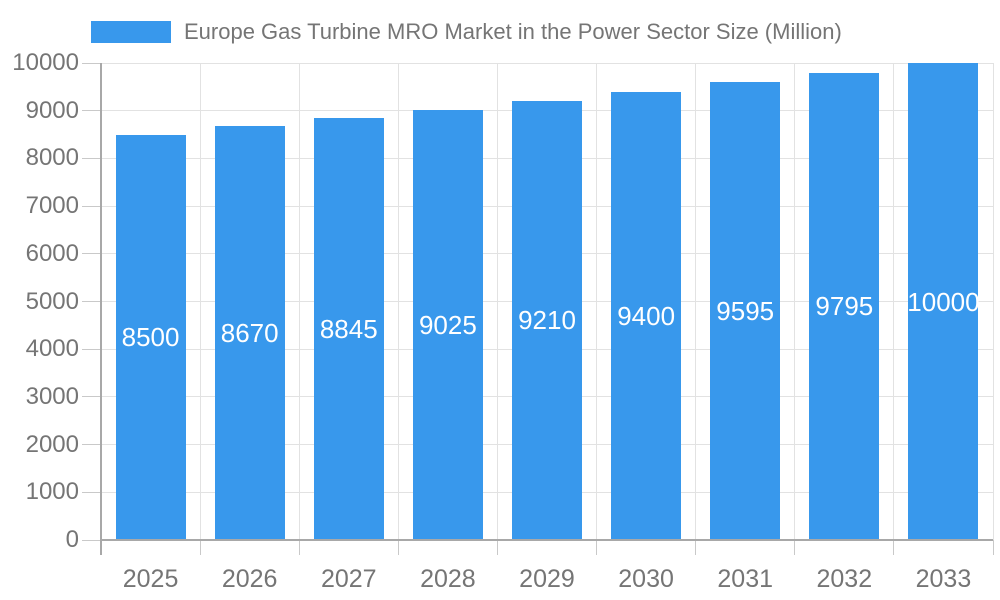 This screenshot has width=1000, height=600. I want to click on y-axis-label: 2000, so click(52, 444).